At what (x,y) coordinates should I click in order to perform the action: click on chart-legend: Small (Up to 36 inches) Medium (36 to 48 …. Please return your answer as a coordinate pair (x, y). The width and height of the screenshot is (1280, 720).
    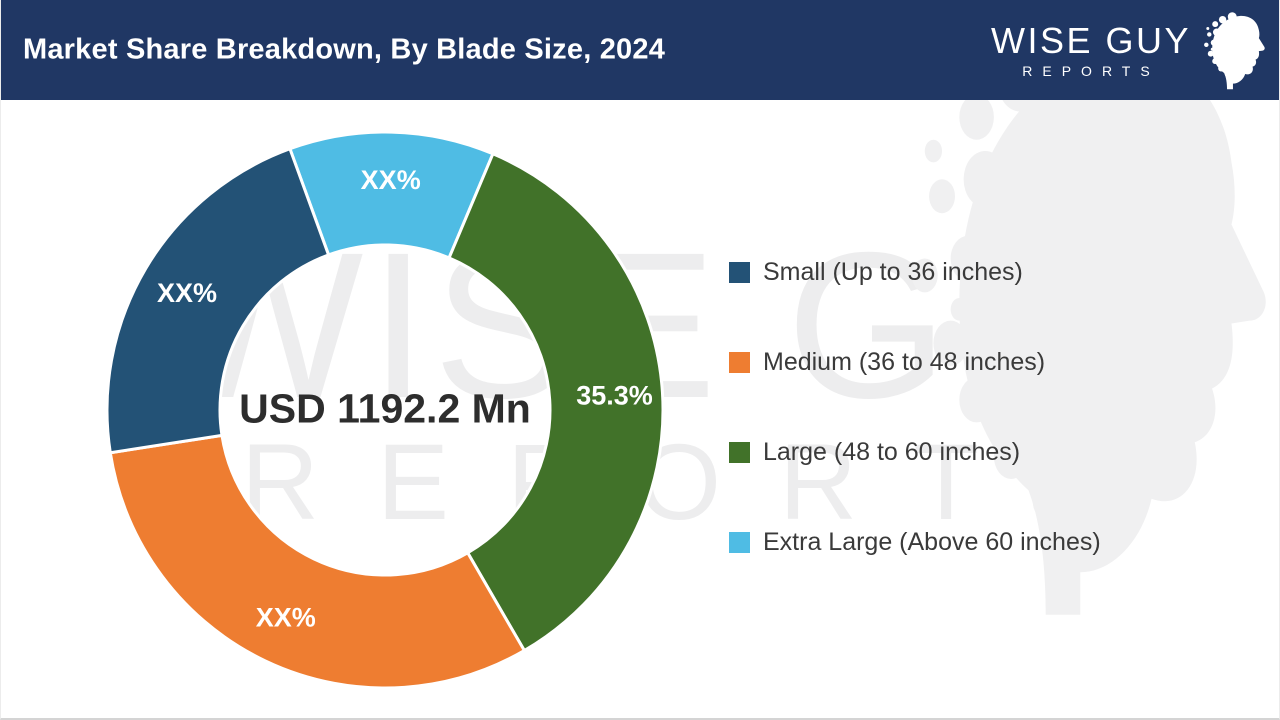
    Looking at the image, I should click on (915, 430).